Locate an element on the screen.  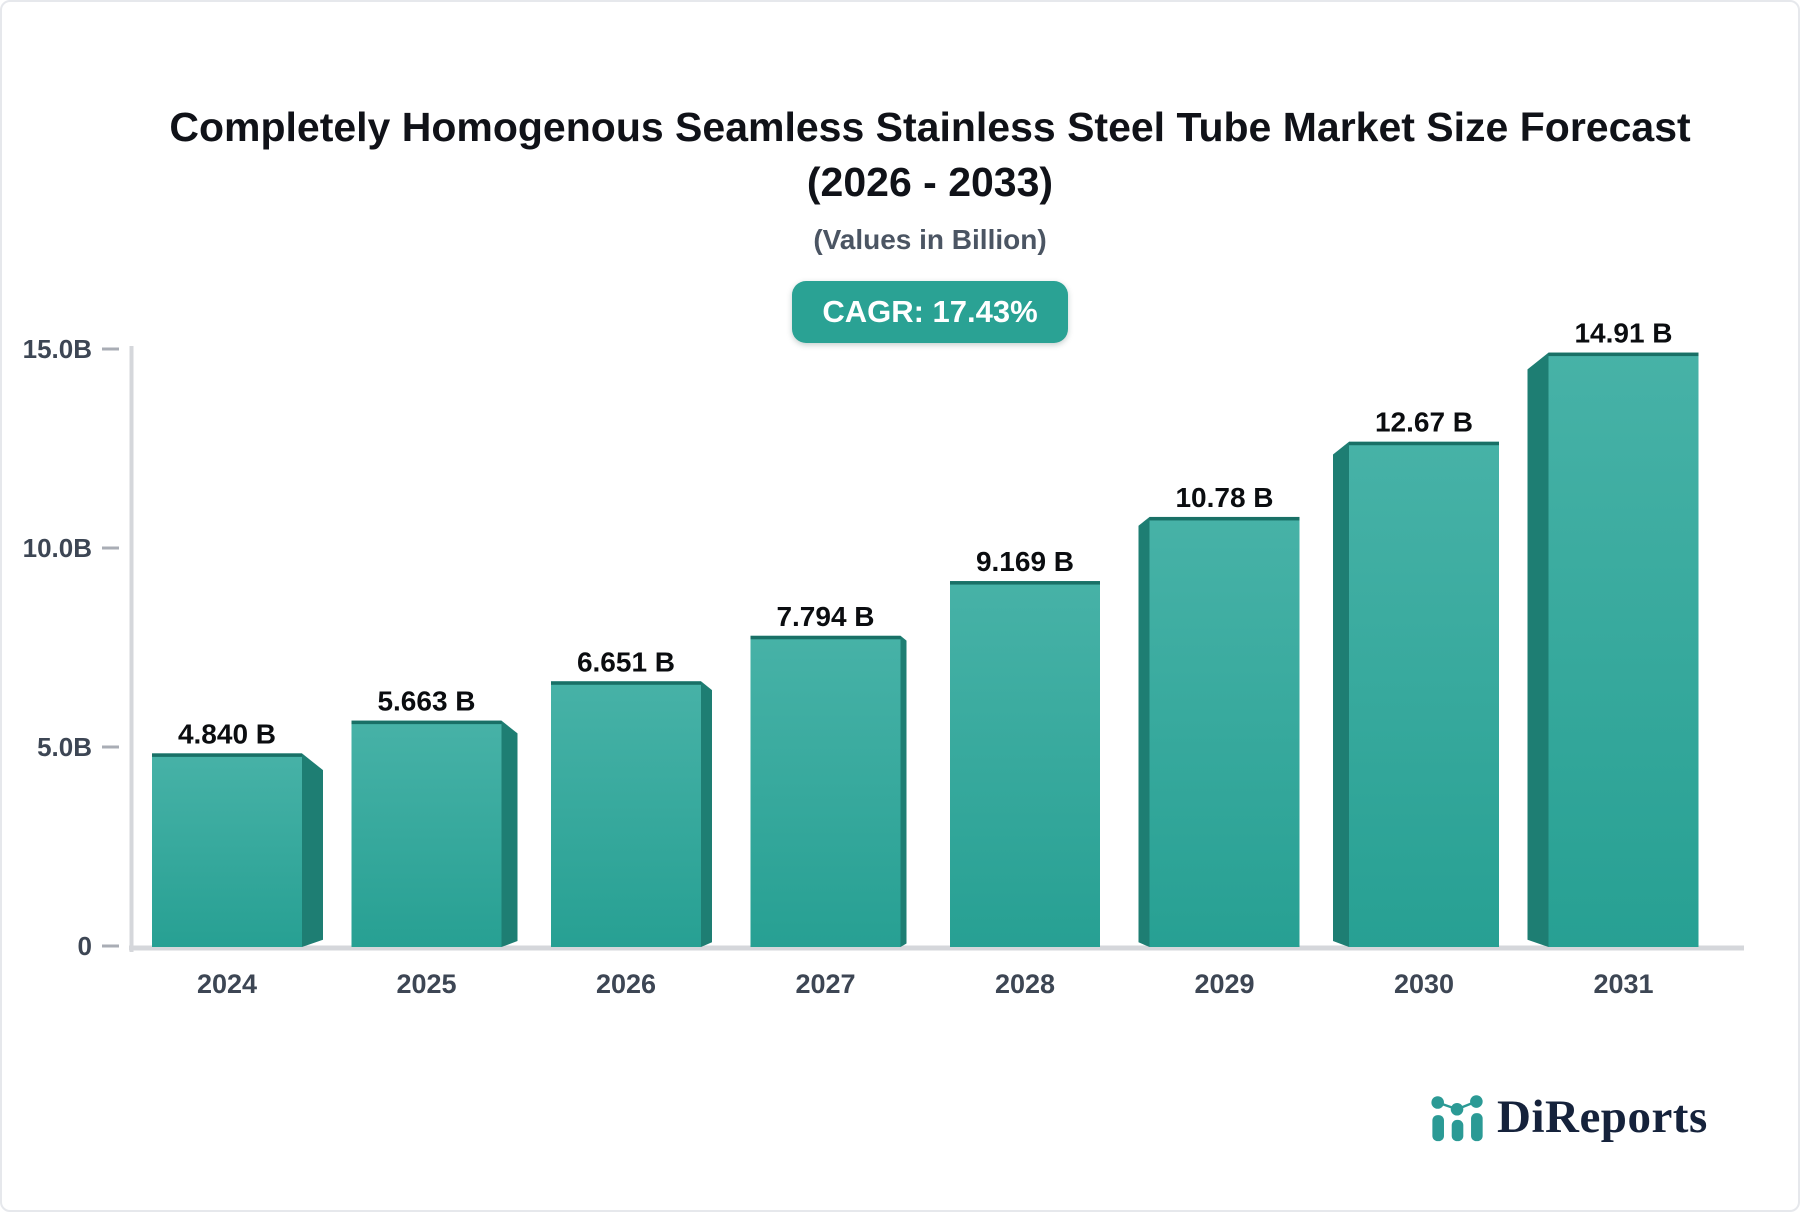
bar-value-label: 5.663 B is located at coordinates (426, 701).